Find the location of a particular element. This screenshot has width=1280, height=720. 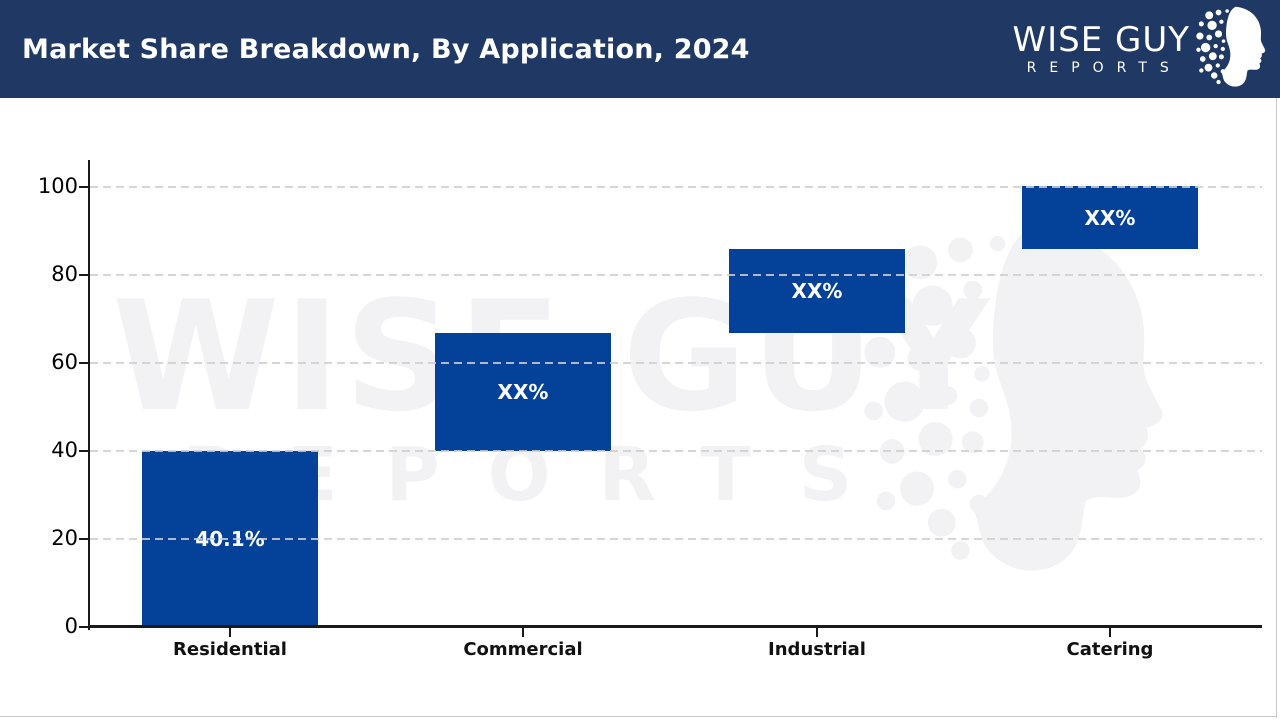

y-tick-label-80: 80 is located at coordinates (64, 274).